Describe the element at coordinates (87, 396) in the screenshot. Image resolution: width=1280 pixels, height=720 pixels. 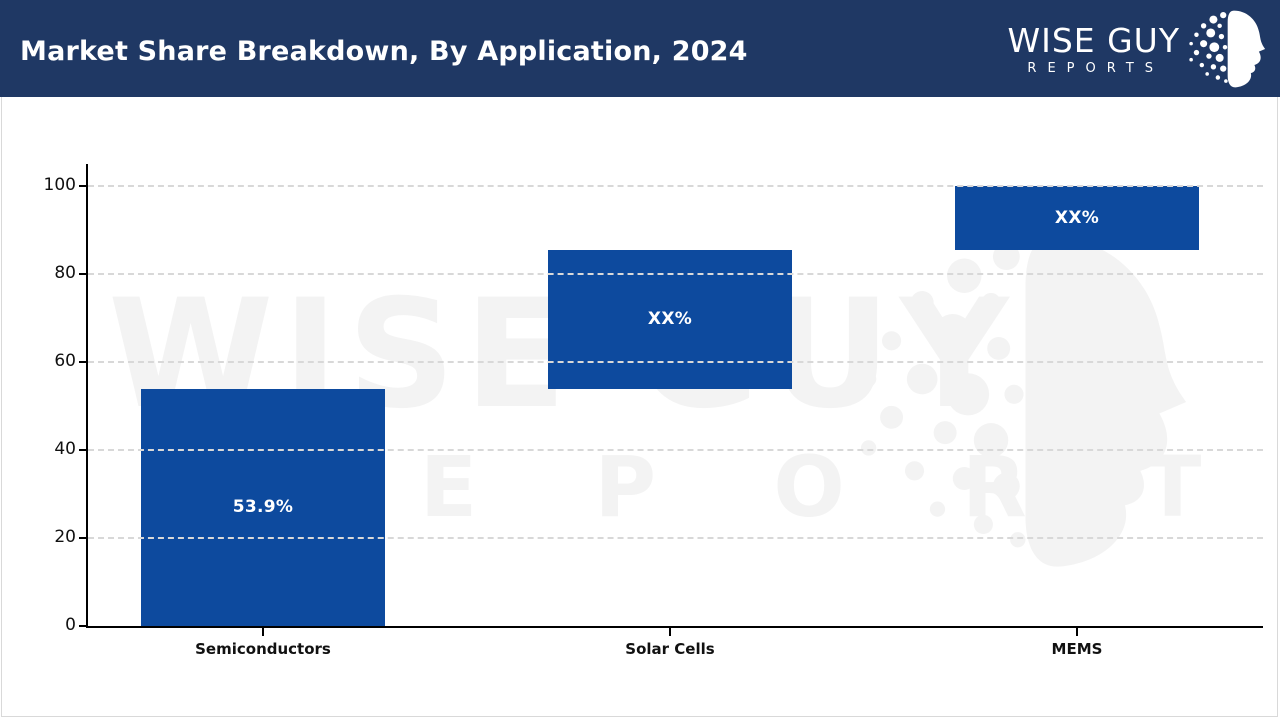
I see `y-axis-line` at that location.